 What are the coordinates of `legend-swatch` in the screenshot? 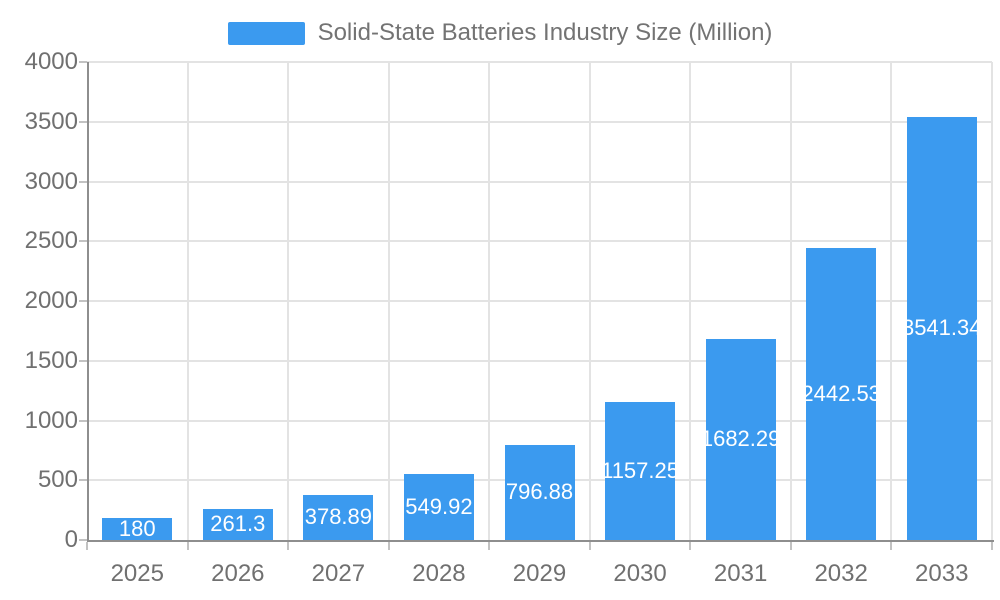 It's located at (266, 33).